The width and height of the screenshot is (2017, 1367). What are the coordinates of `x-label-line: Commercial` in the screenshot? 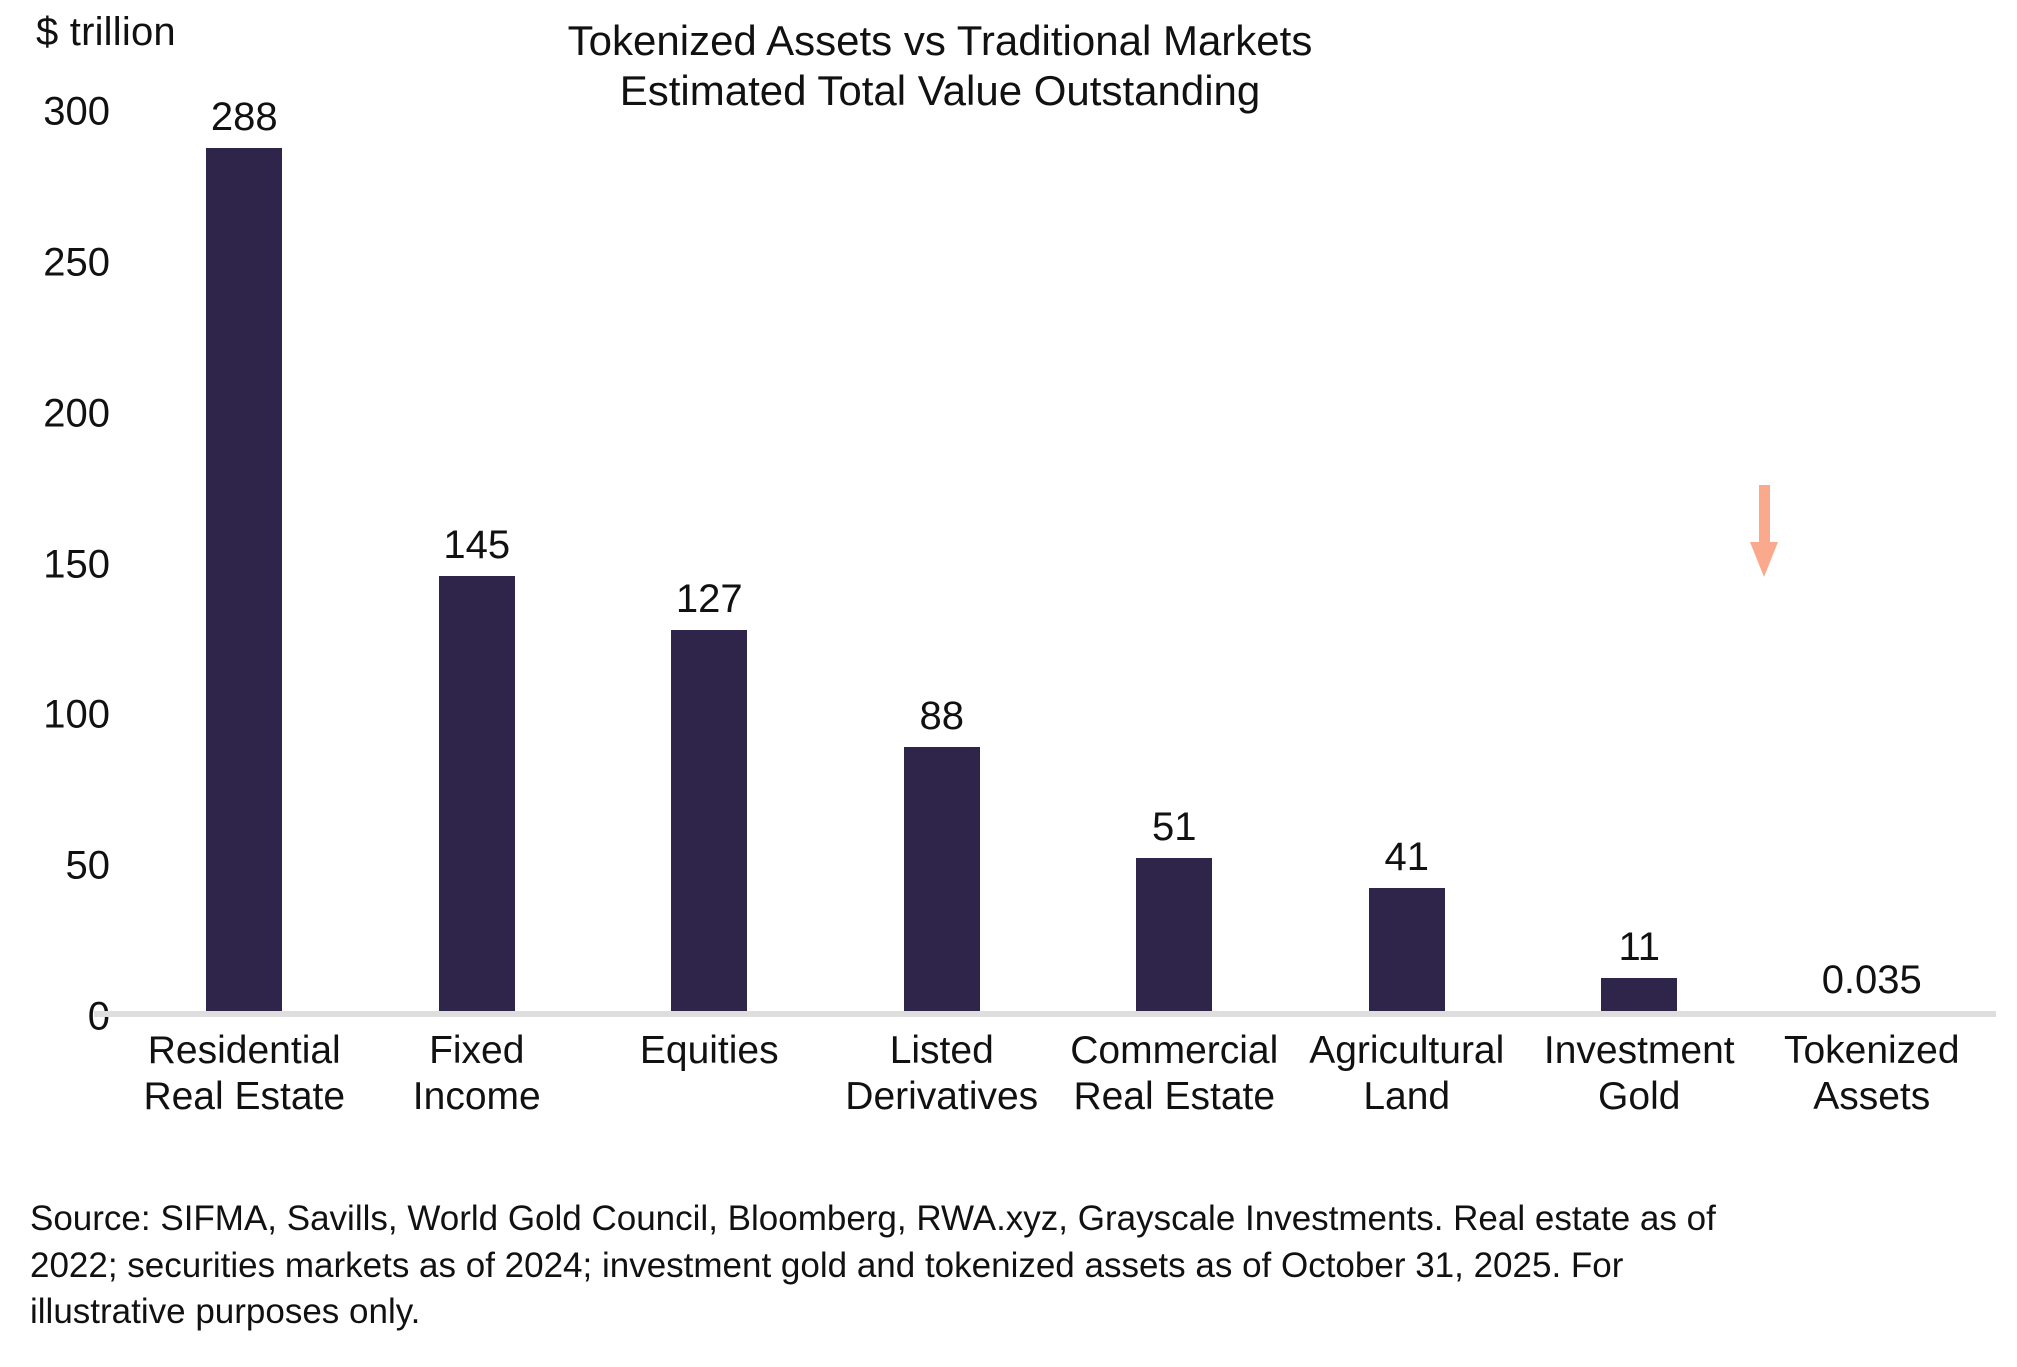 It's located at (1174, 1050).